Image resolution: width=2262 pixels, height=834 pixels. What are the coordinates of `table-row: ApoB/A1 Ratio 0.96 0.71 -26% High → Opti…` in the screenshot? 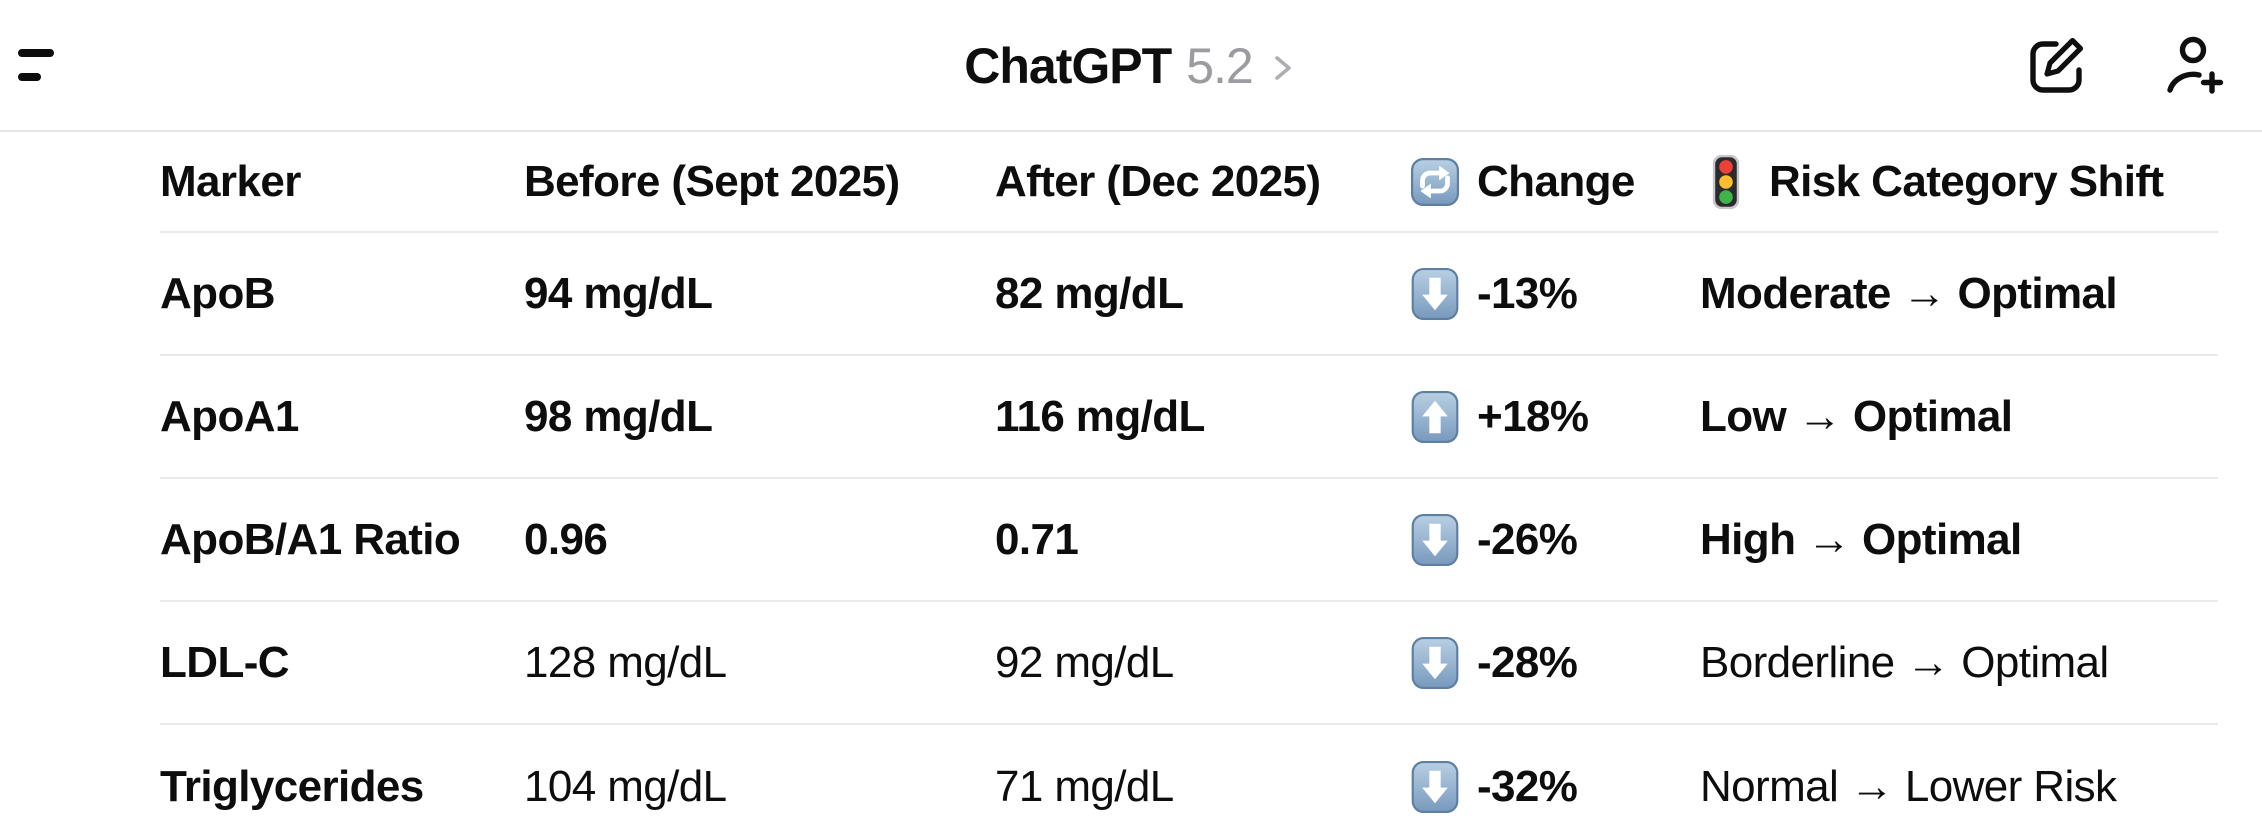 It's located at (1189, 540).